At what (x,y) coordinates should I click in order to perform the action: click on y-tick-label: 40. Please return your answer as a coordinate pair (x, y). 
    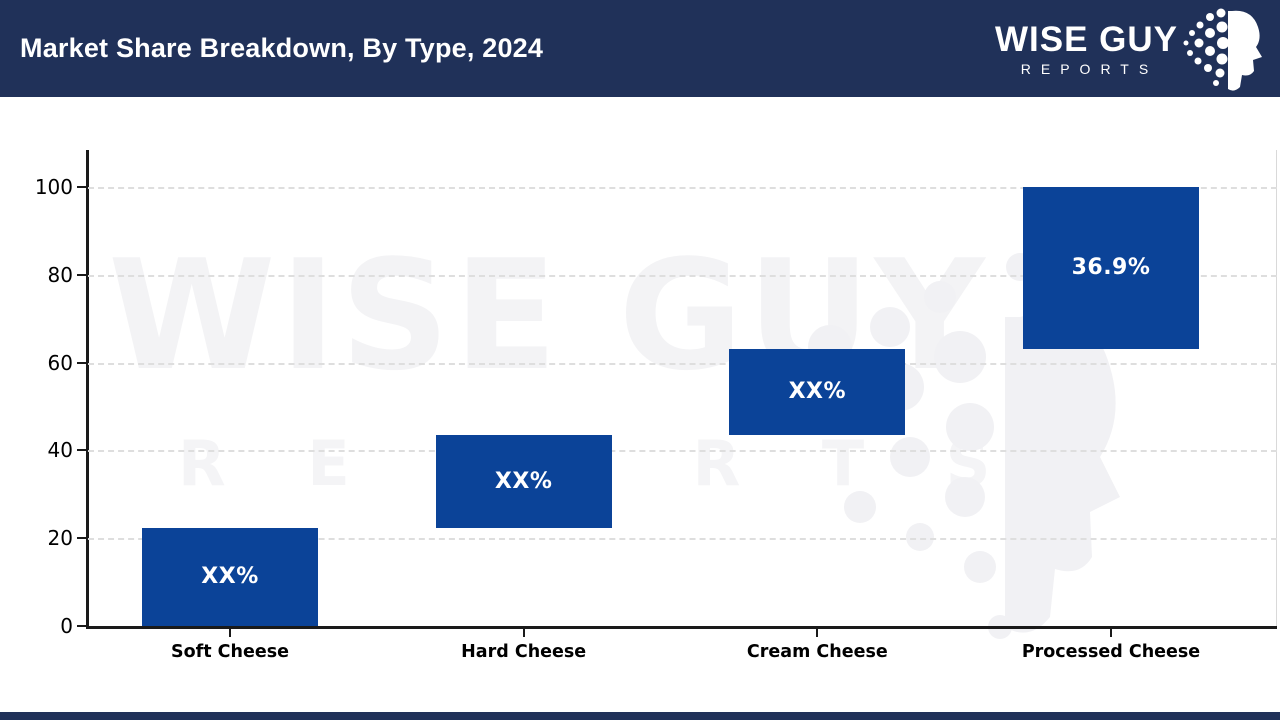
    Looking at the image, I should click on (60, 450).